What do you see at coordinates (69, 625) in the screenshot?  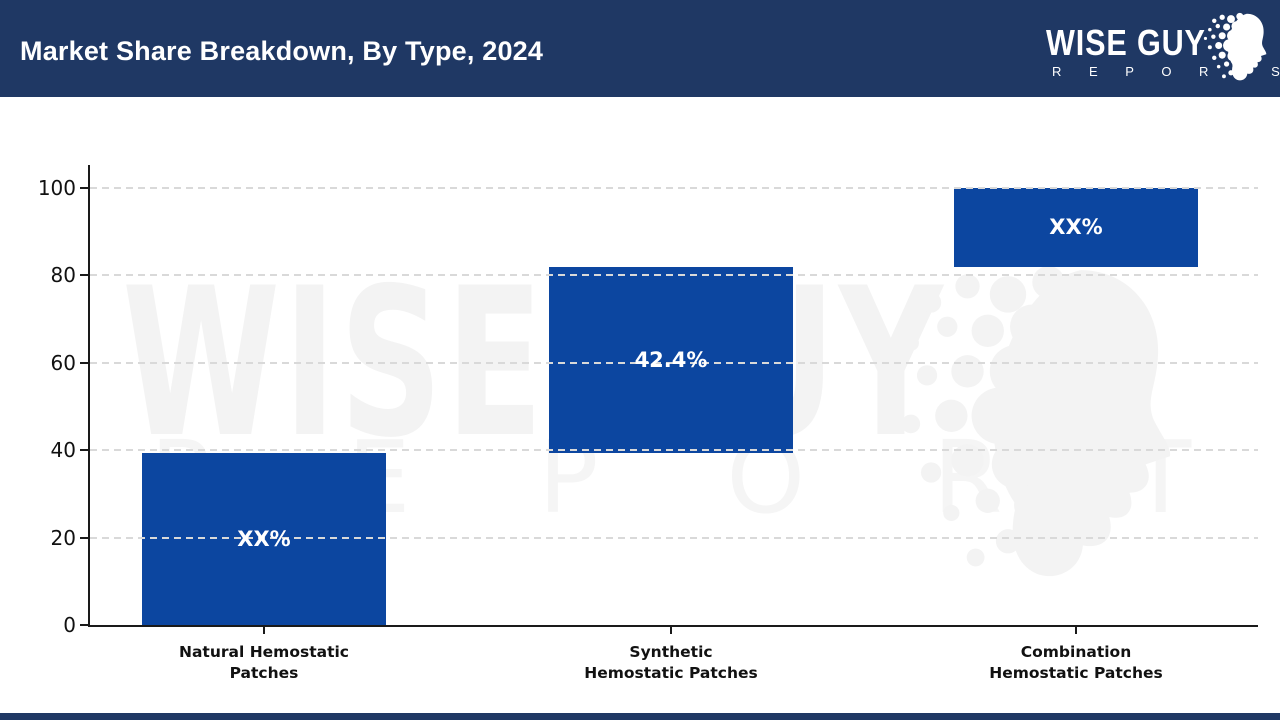 I see `y-axis-tick-label: 0` at bounding box center [69, 625].